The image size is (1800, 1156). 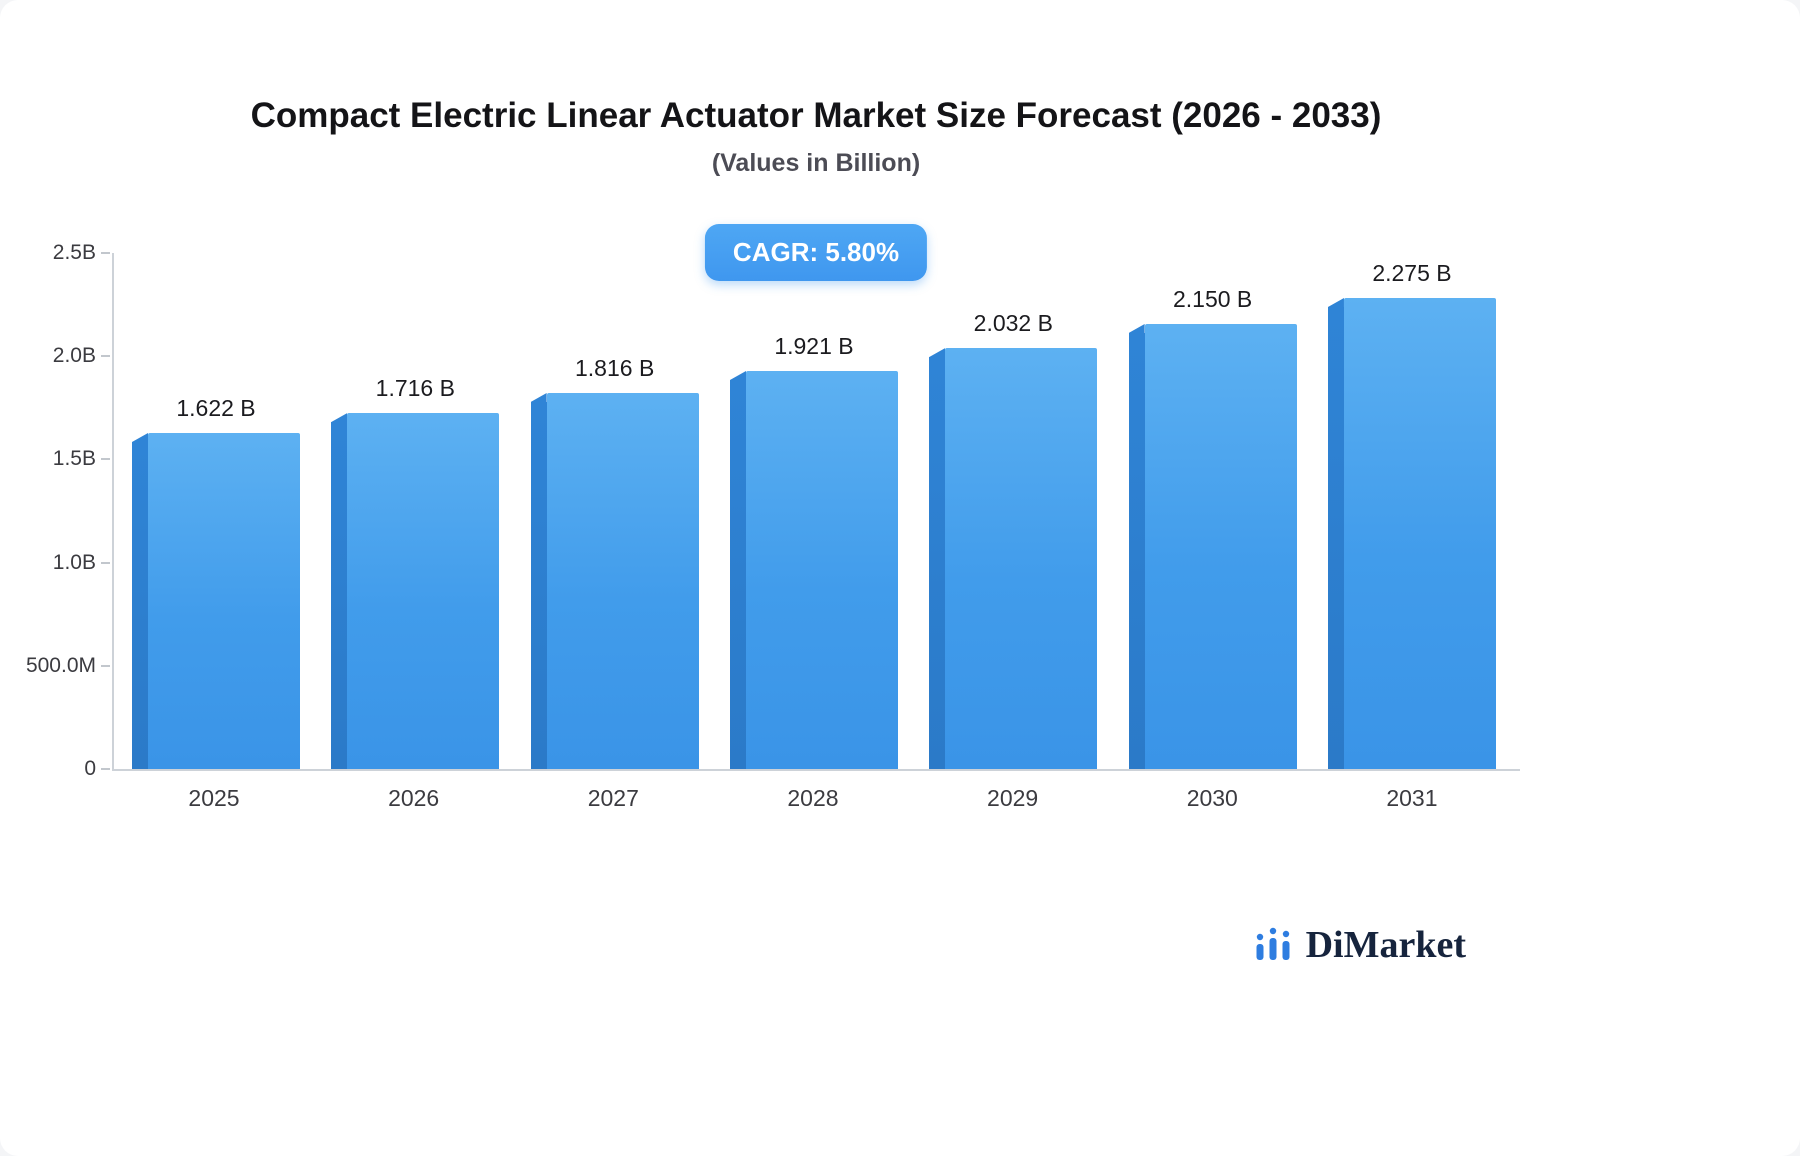 I want to click on bar-slot: 1.921 B, so click(x=813, y=511).